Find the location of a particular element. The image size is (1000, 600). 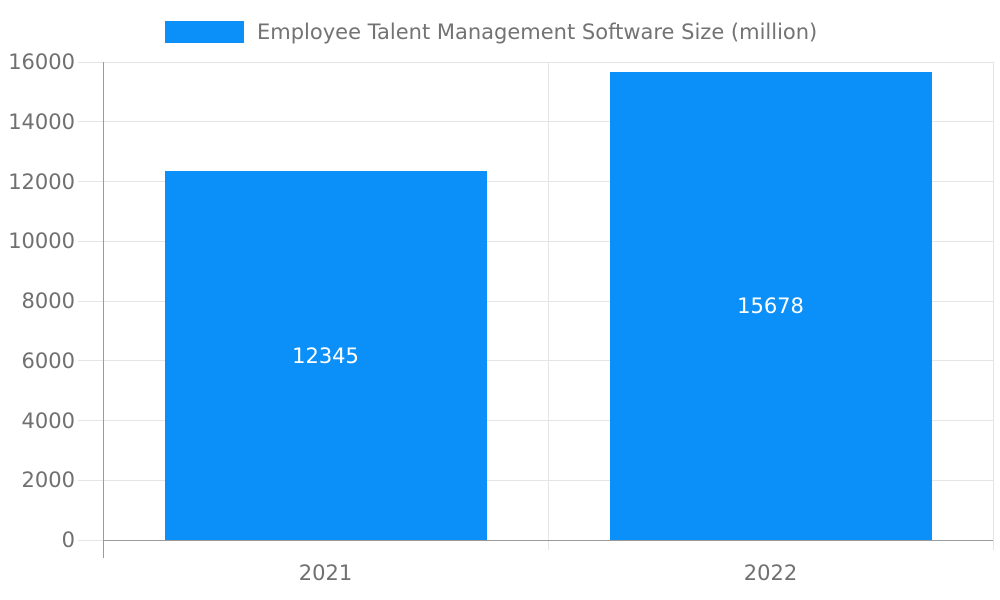

y-axis-tick-label: 12000 is located at coordinates (41, 181).